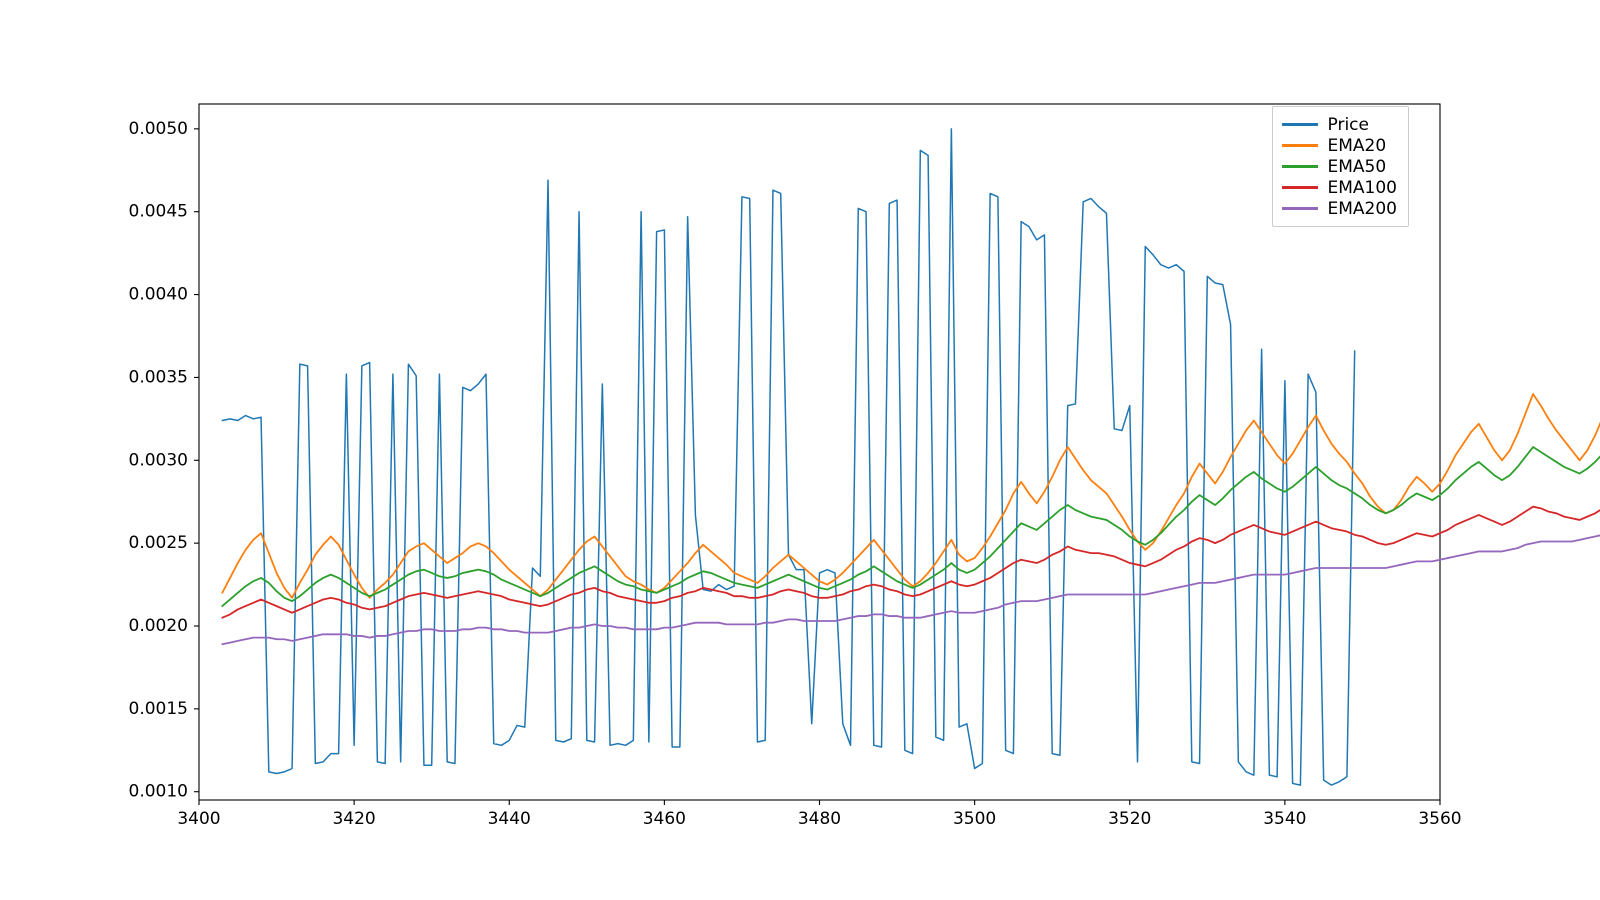 The width and height of the screenshot is (1600, 900). I want to click on legend-item-ema100: EMA100, so click(1339, 187).